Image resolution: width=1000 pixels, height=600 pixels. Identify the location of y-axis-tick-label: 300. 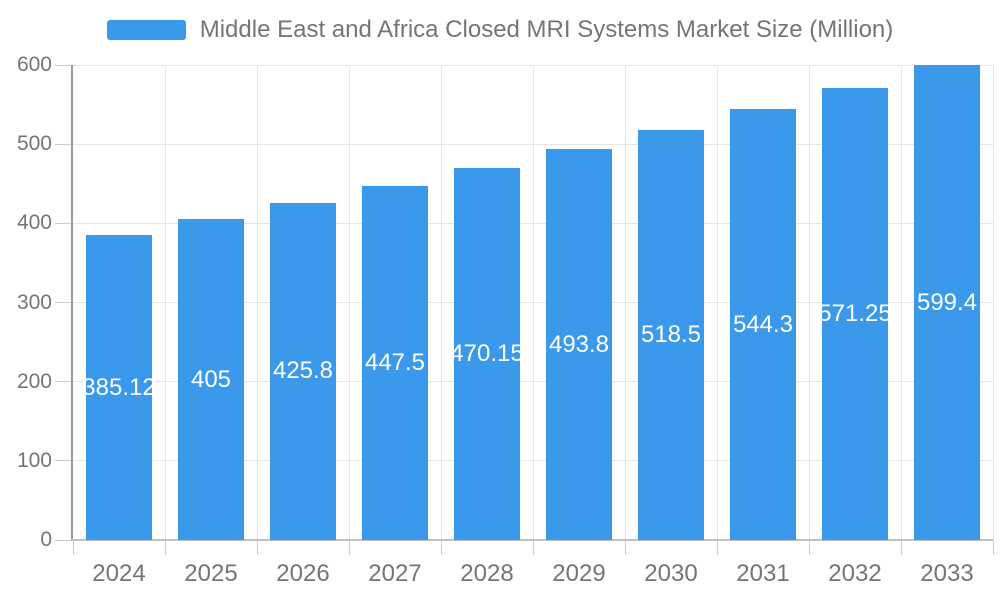
(34, 302).